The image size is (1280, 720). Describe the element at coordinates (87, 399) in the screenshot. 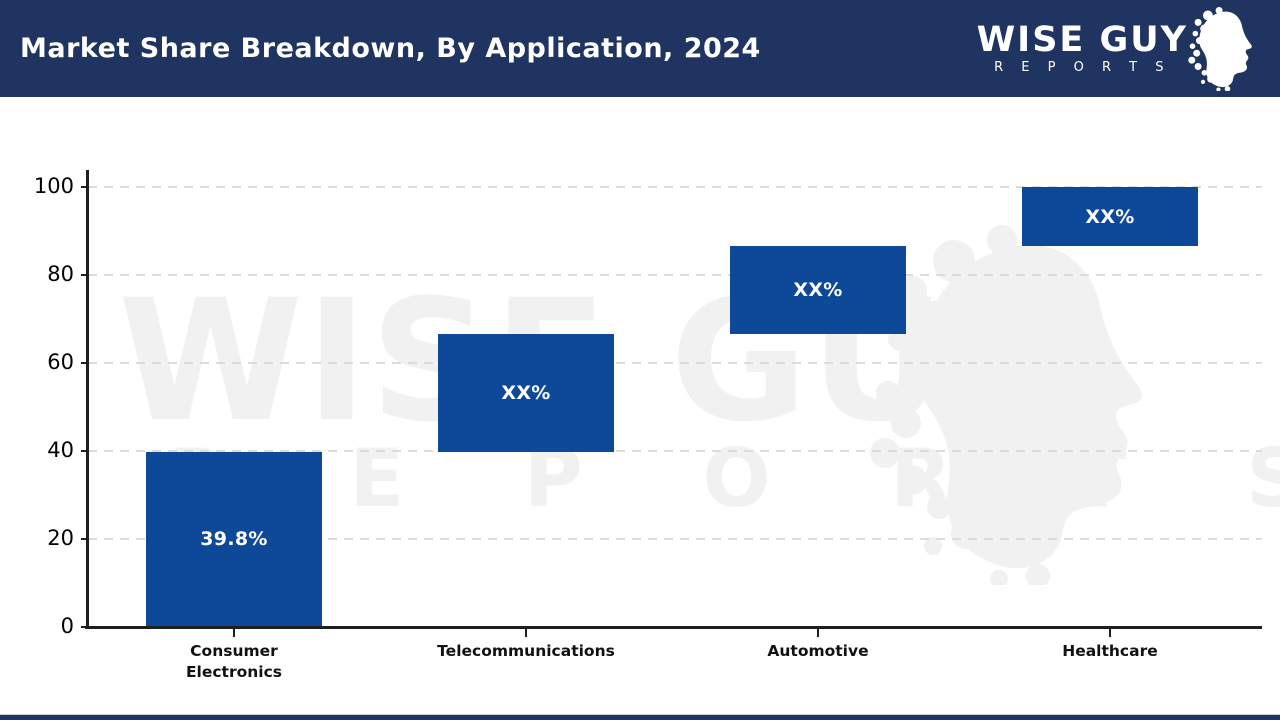

I see `y-axis-line` at that location.